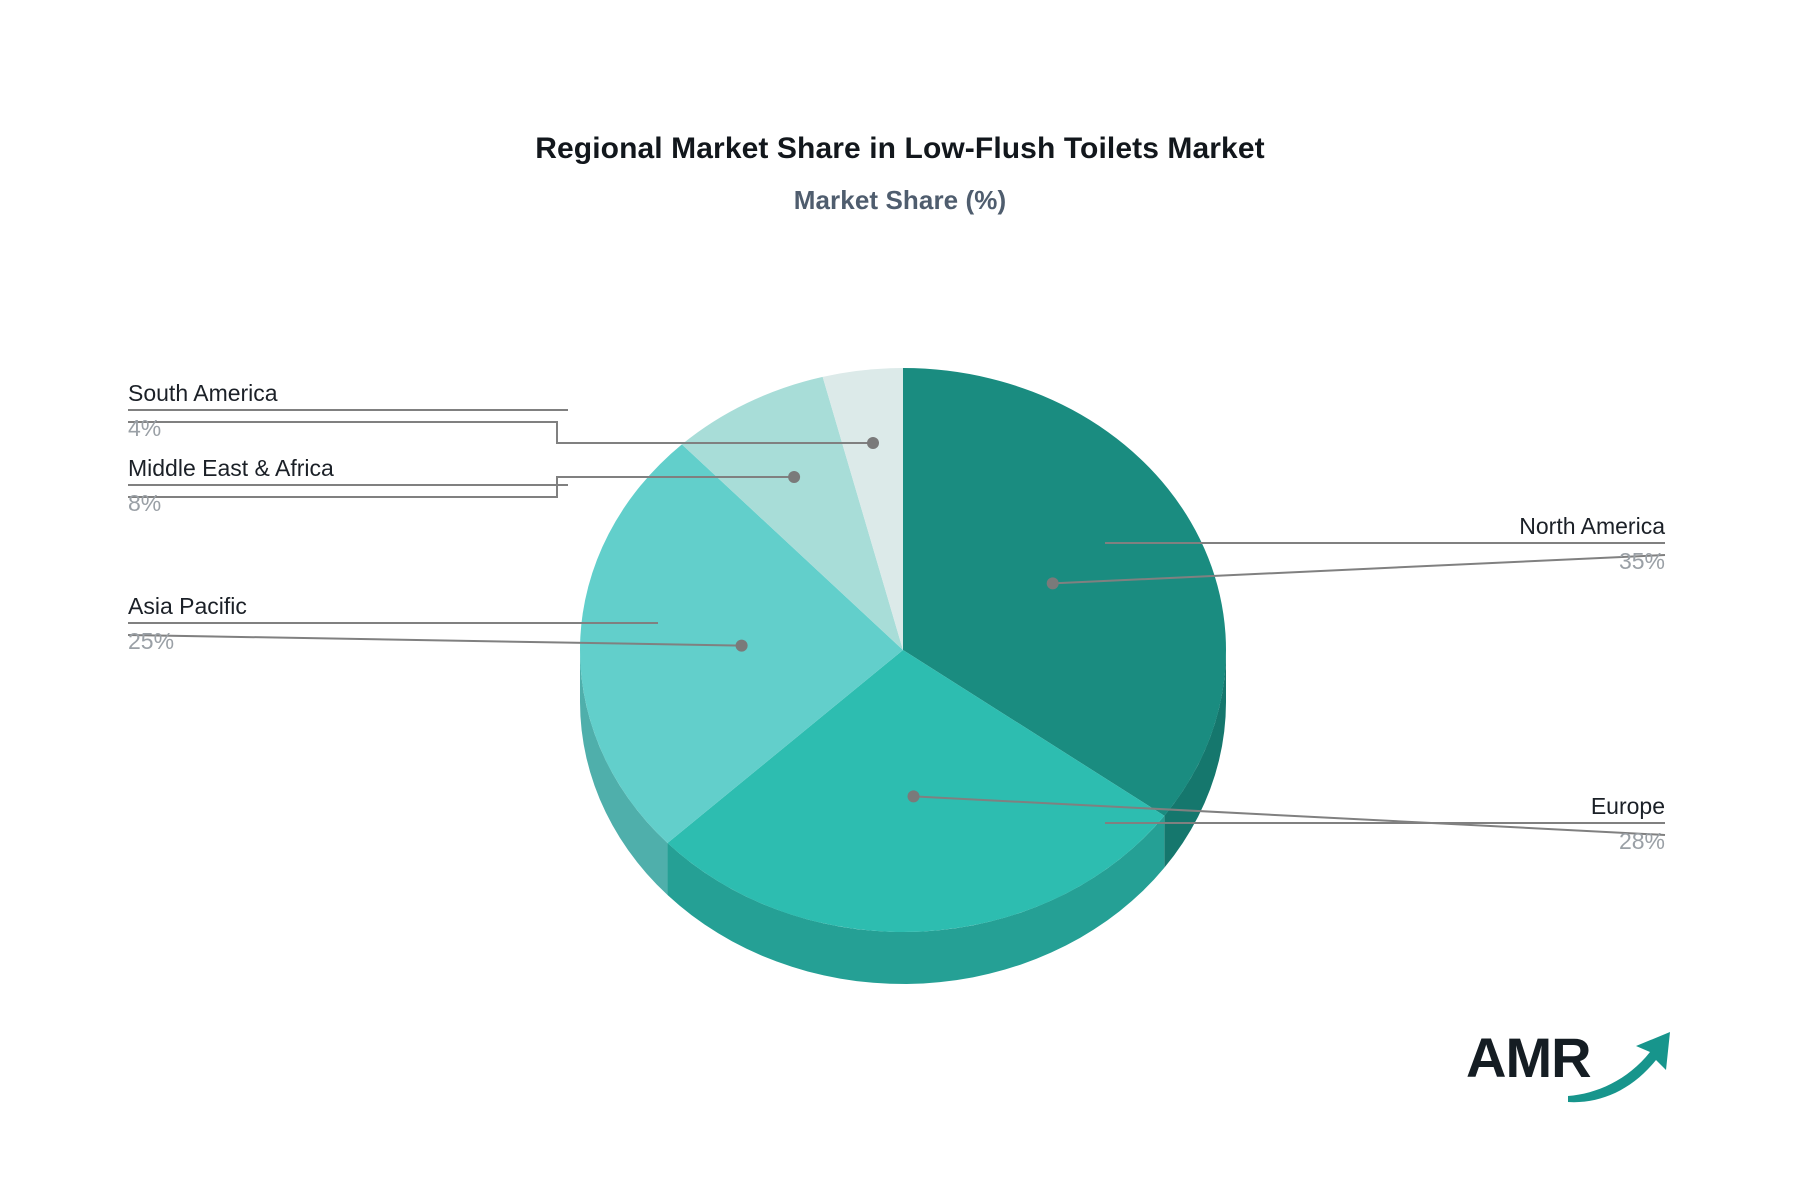  Describe the element at coordinates (1641, 841) in the screenshot. I see `callout-value-europe: 28%` at that location.